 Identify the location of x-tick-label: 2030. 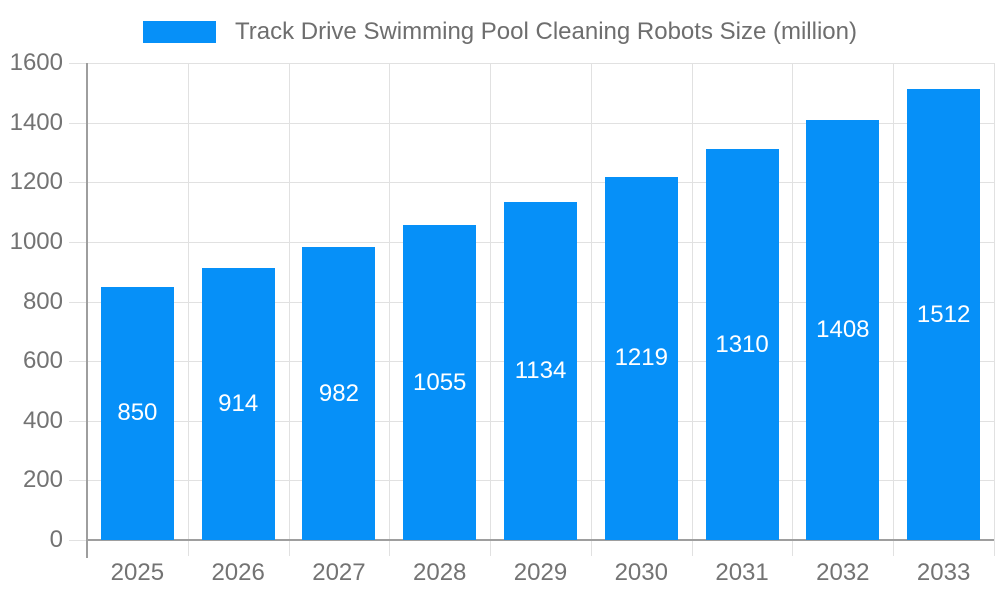
(641, 572).